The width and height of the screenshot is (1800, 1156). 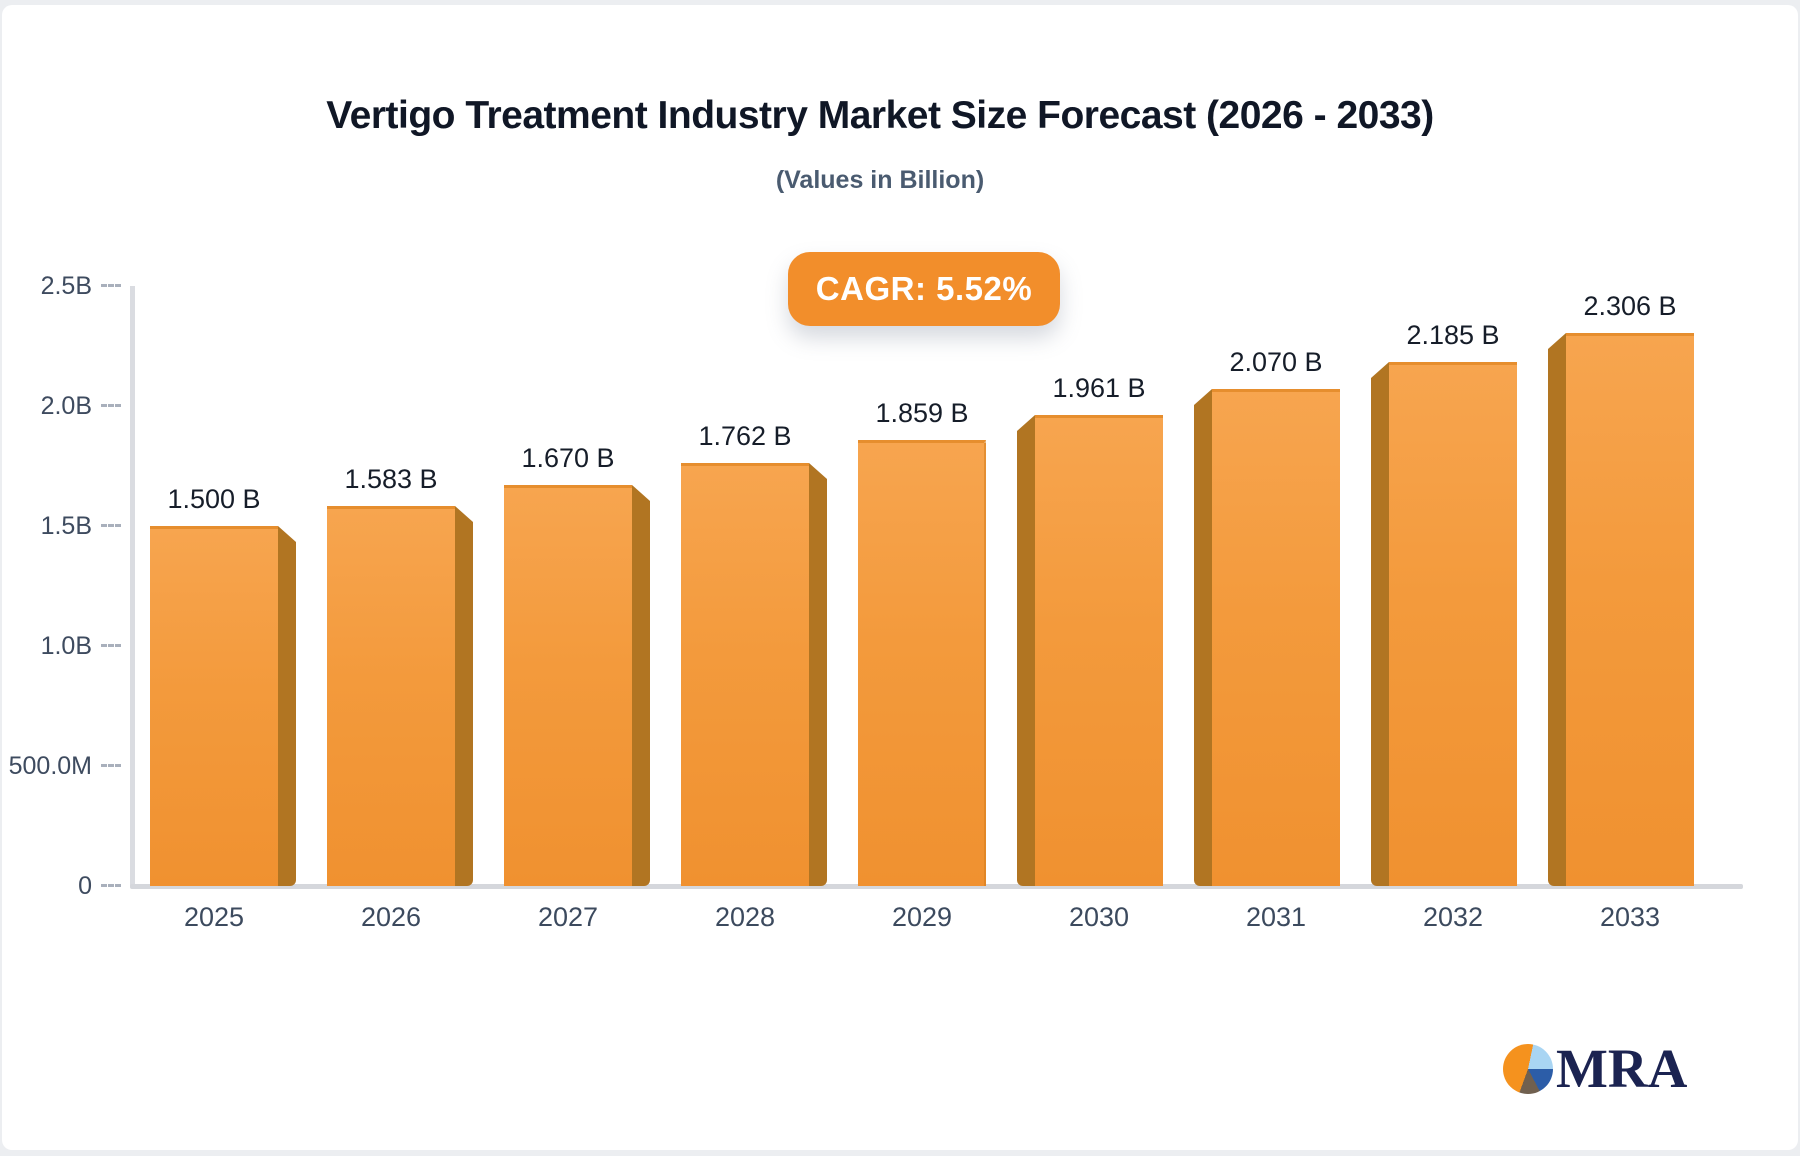 I want to click on y-tick-label: 500.0M, so click(x=50, y=766).